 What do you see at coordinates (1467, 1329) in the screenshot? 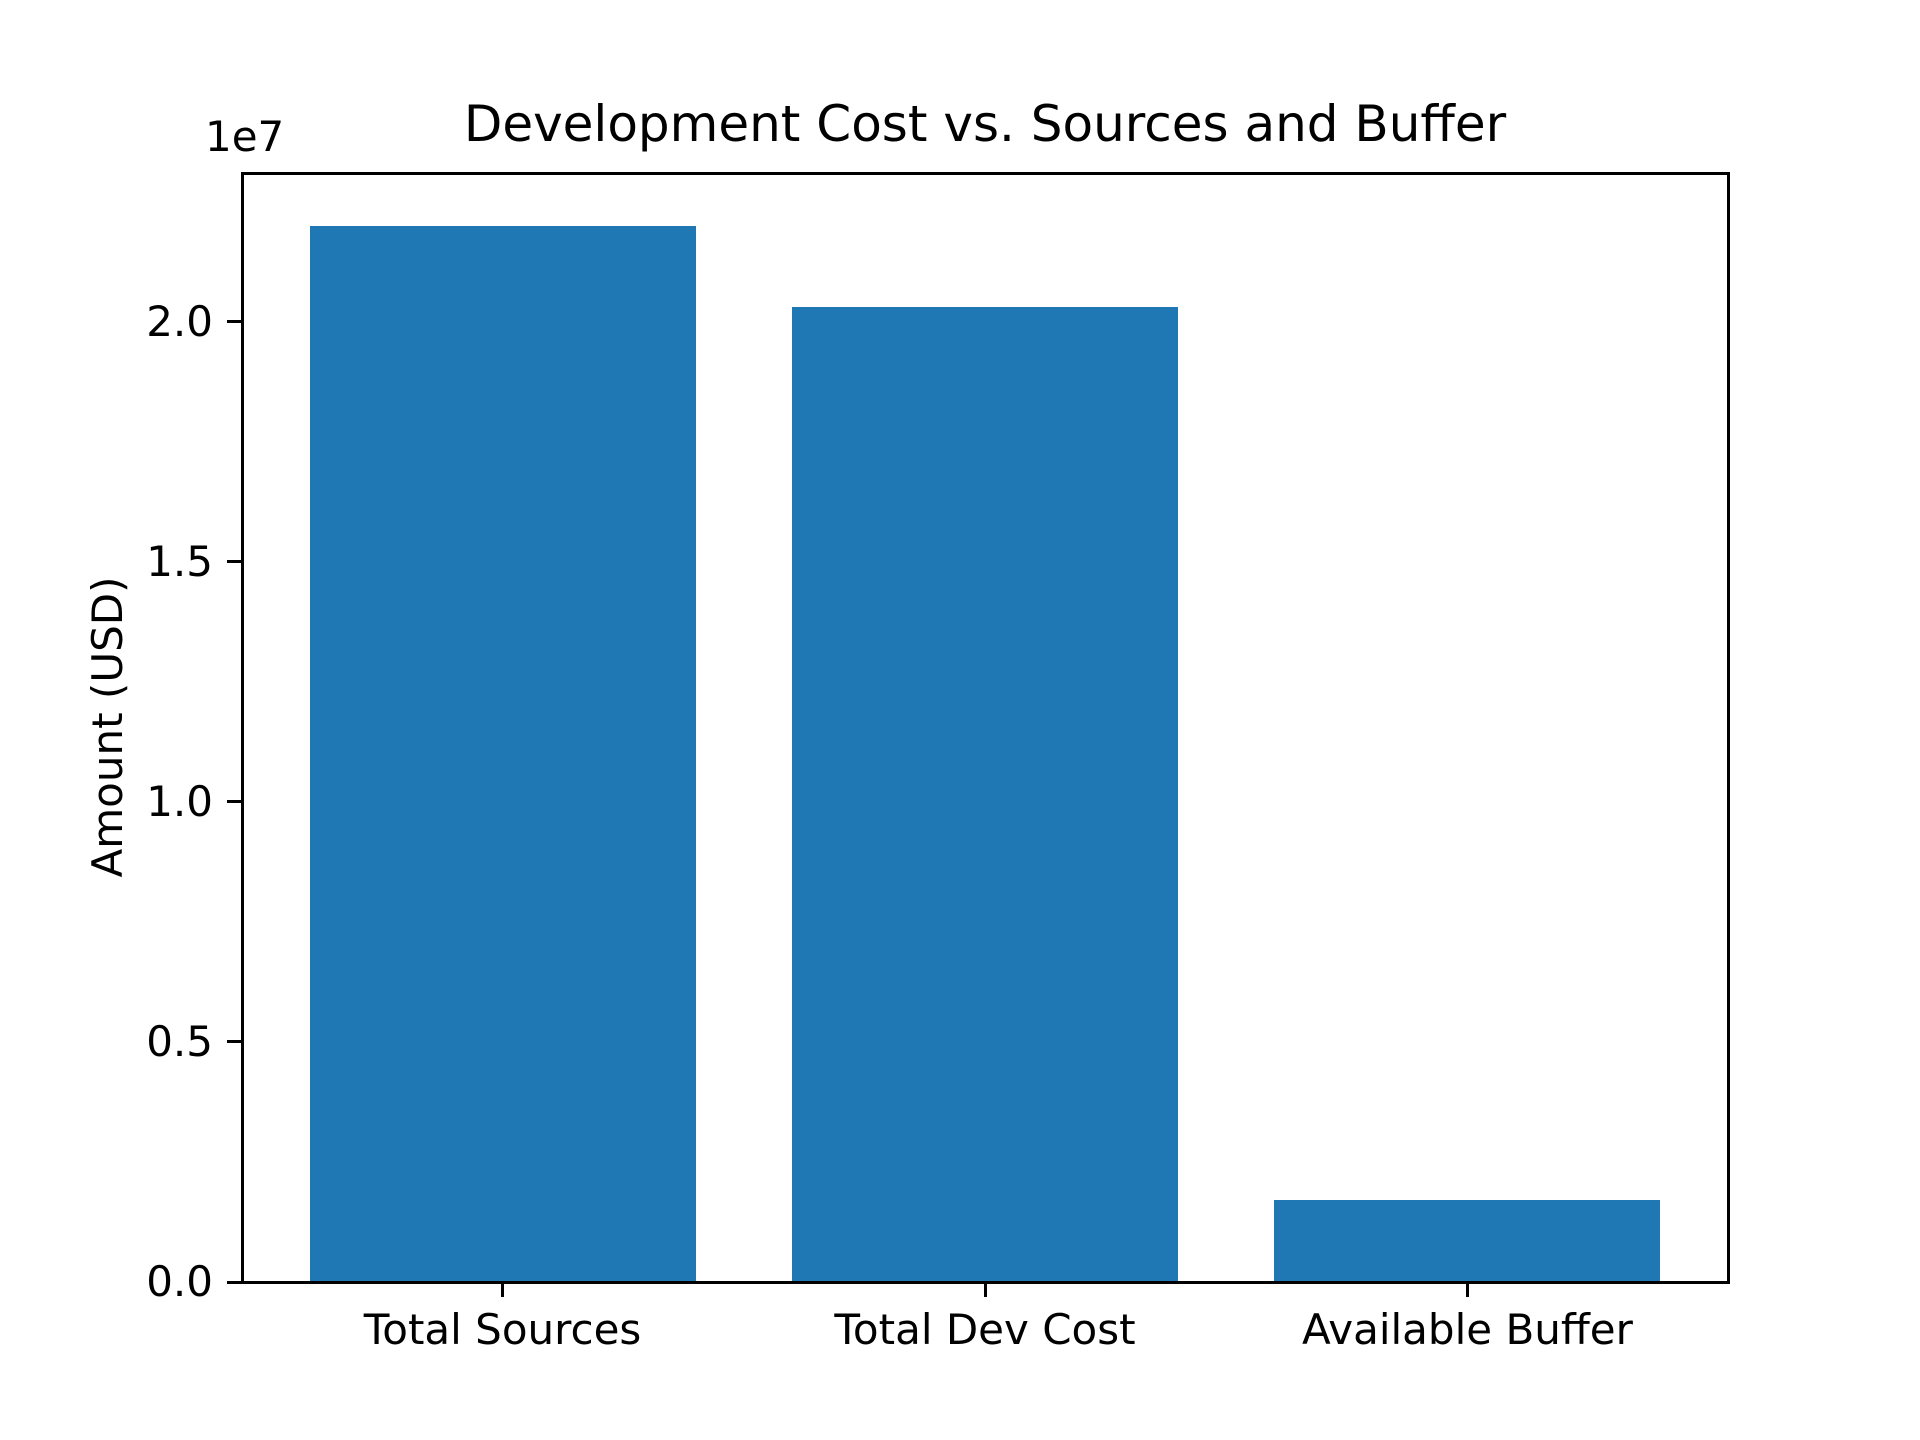
I see `x-tick-label-available-buffer: Available Buffer` at bounding box center [1467, 1329].